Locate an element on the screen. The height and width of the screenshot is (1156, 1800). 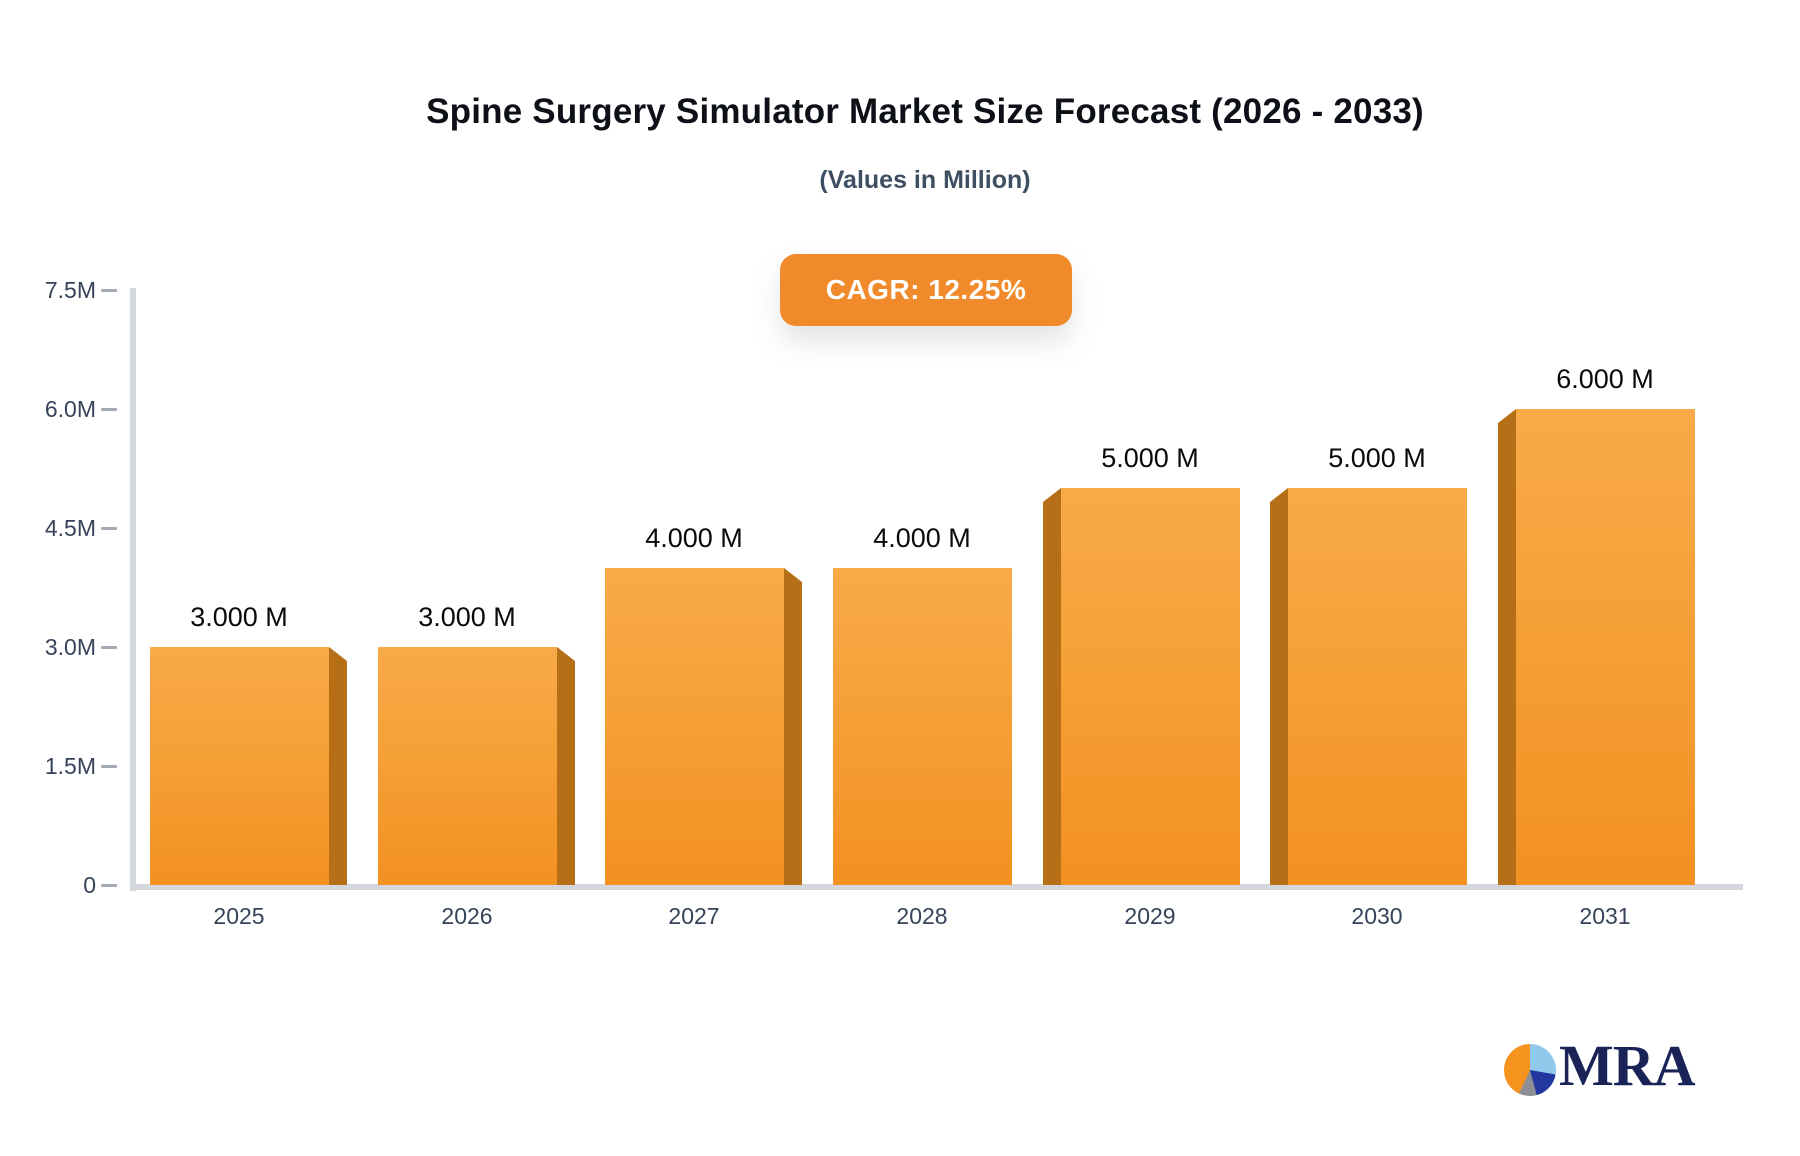
bar-2027 is located at coordinates (694, 726).